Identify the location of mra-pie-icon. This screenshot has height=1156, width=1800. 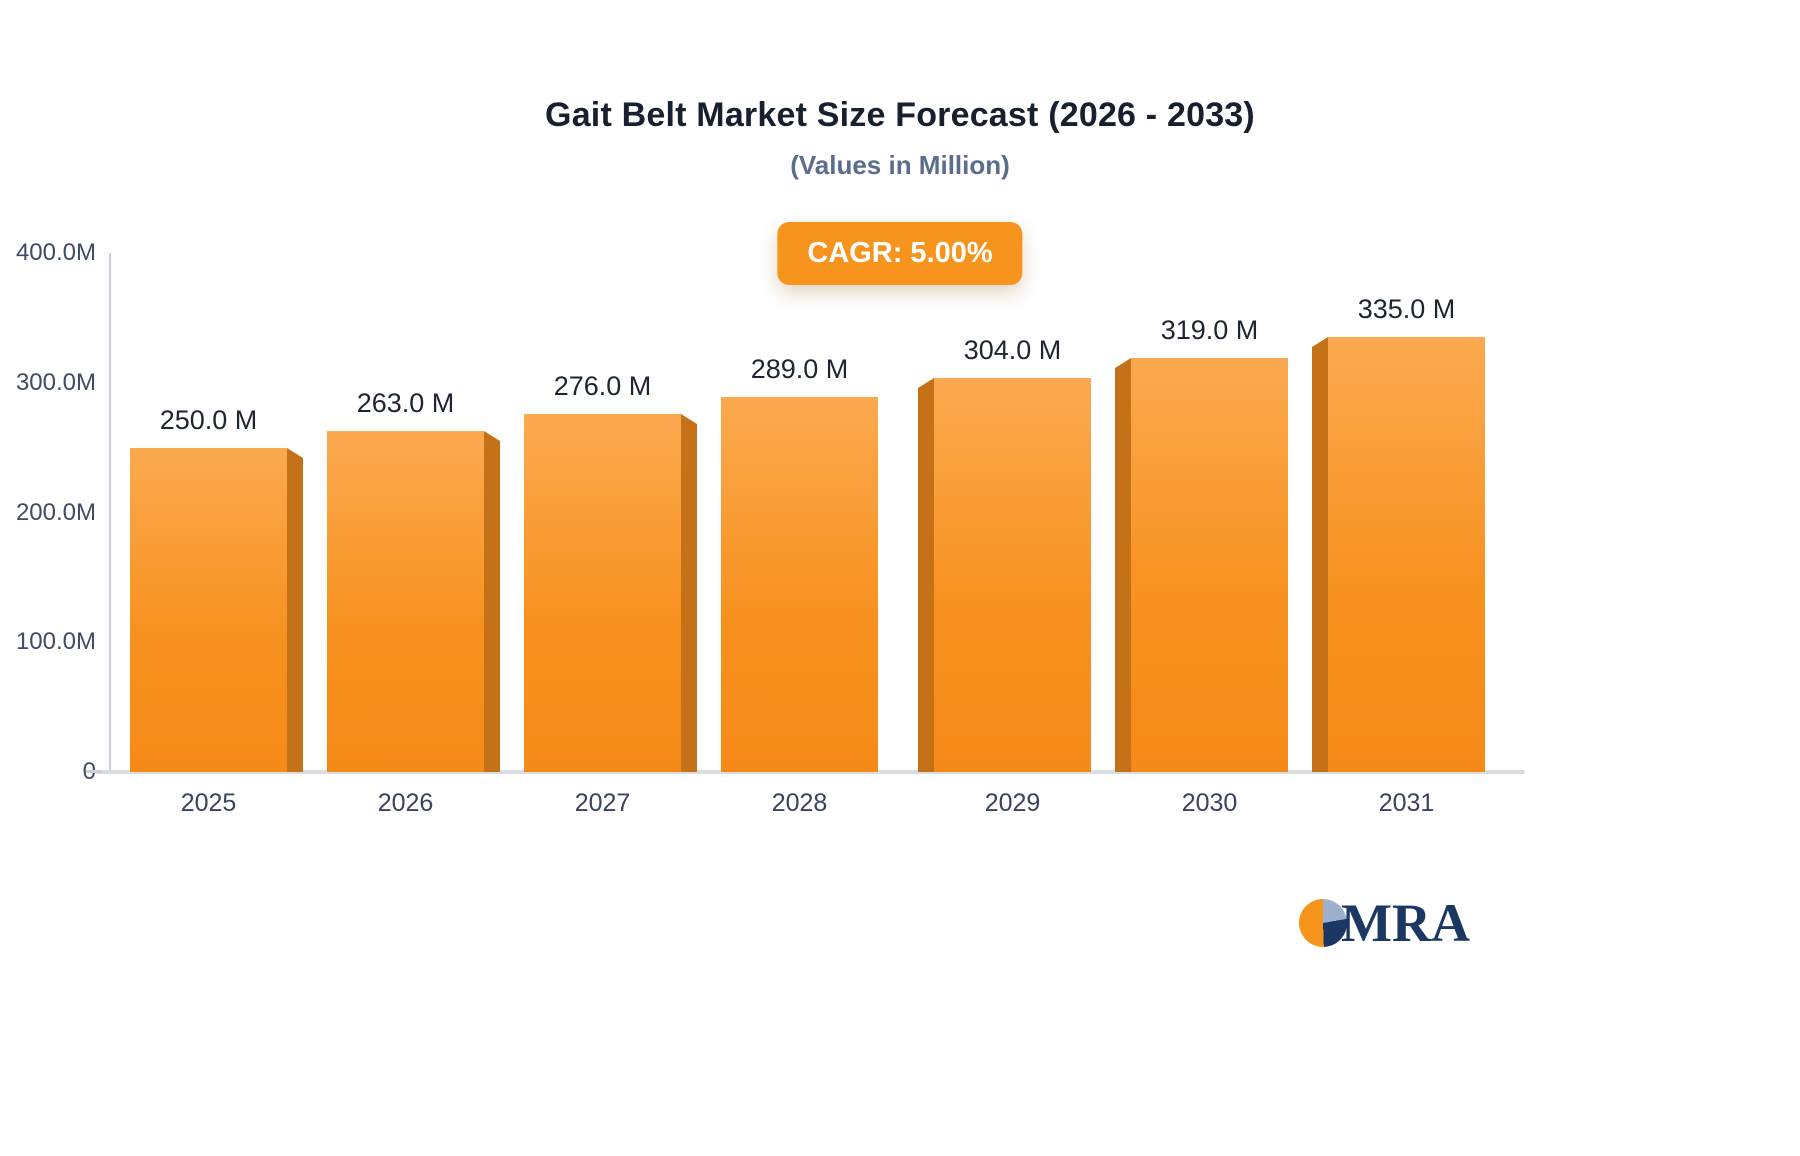
(1323, 923).